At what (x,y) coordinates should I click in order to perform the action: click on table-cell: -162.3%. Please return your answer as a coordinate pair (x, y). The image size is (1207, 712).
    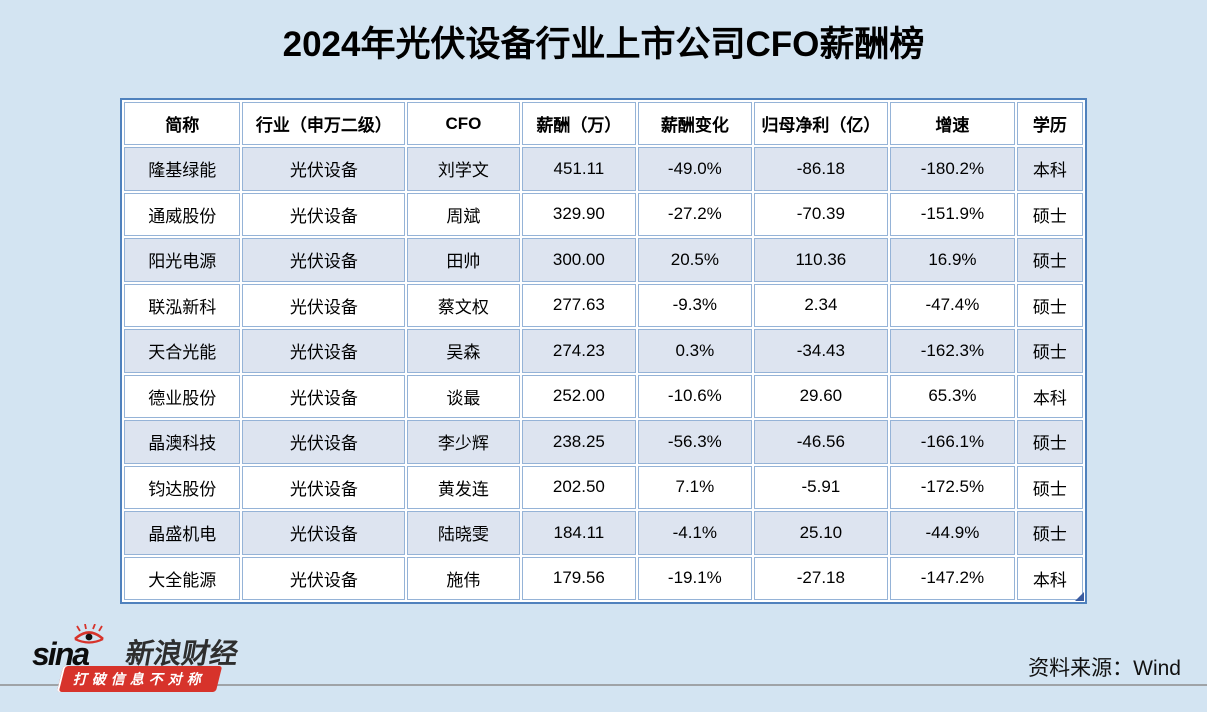
    Looking at the image, I should click on (952, 351).